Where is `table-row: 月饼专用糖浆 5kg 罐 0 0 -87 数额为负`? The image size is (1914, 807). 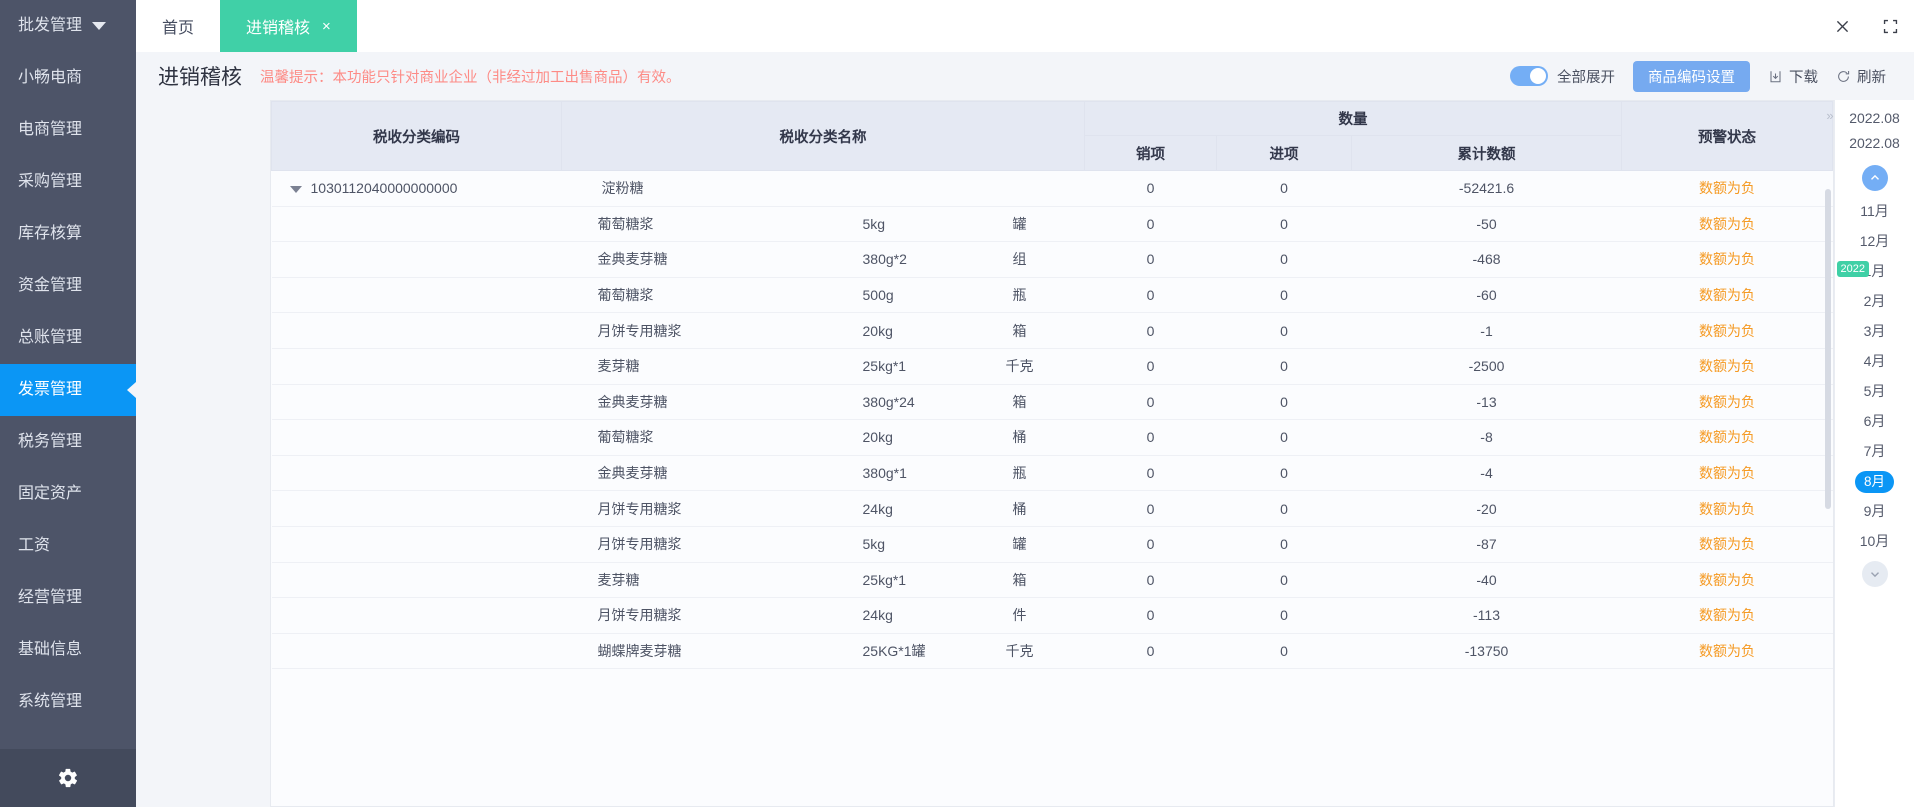
table-row: 月饼专用糖浆 5kg 罐 0 0 -87 数额为负 is located at coordinates (1052, 544).